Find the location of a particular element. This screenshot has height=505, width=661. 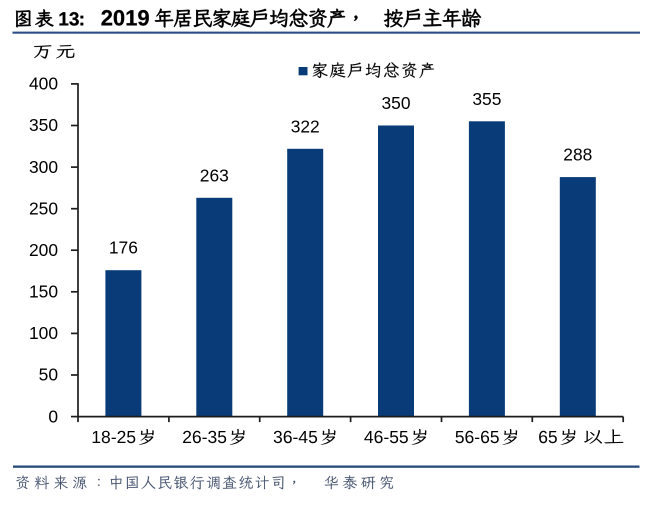

svg-text: 400 is located at coordinates (43, 84).